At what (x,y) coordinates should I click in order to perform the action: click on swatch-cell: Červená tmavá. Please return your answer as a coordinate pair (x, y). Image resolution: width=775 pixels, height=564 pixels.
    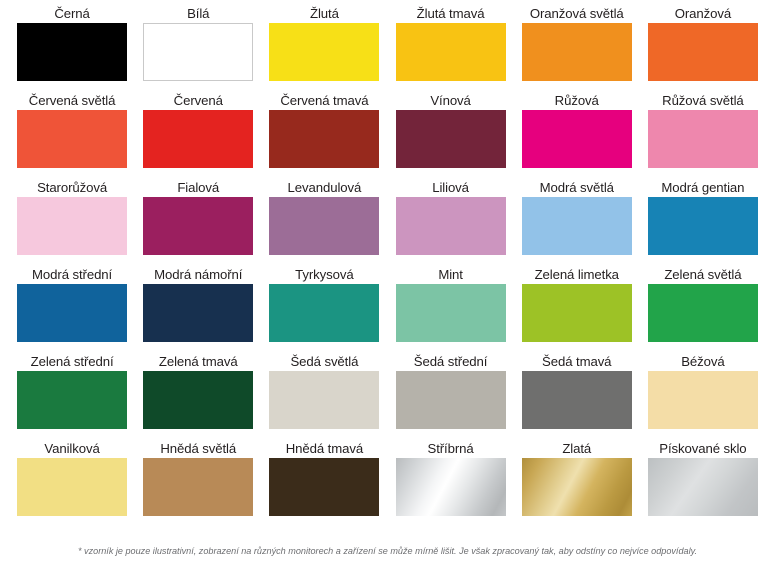
    Looking at the image, I should click on (324, 134).